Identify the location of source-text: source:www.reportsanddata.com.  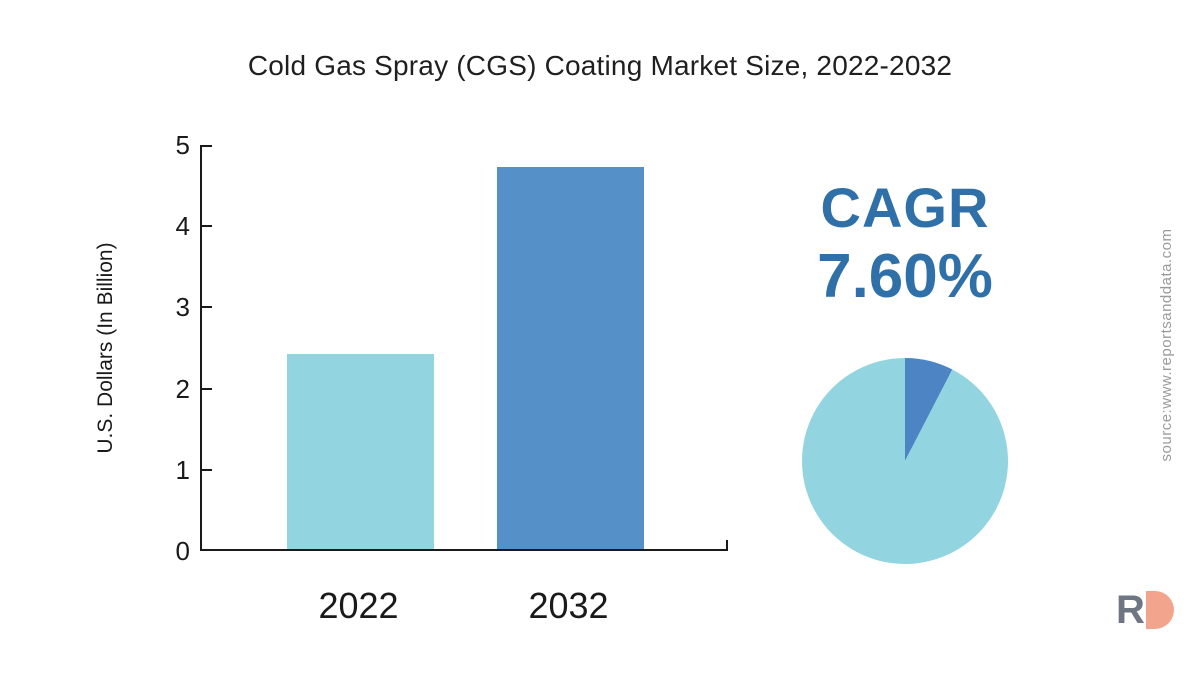
(1166, 345).